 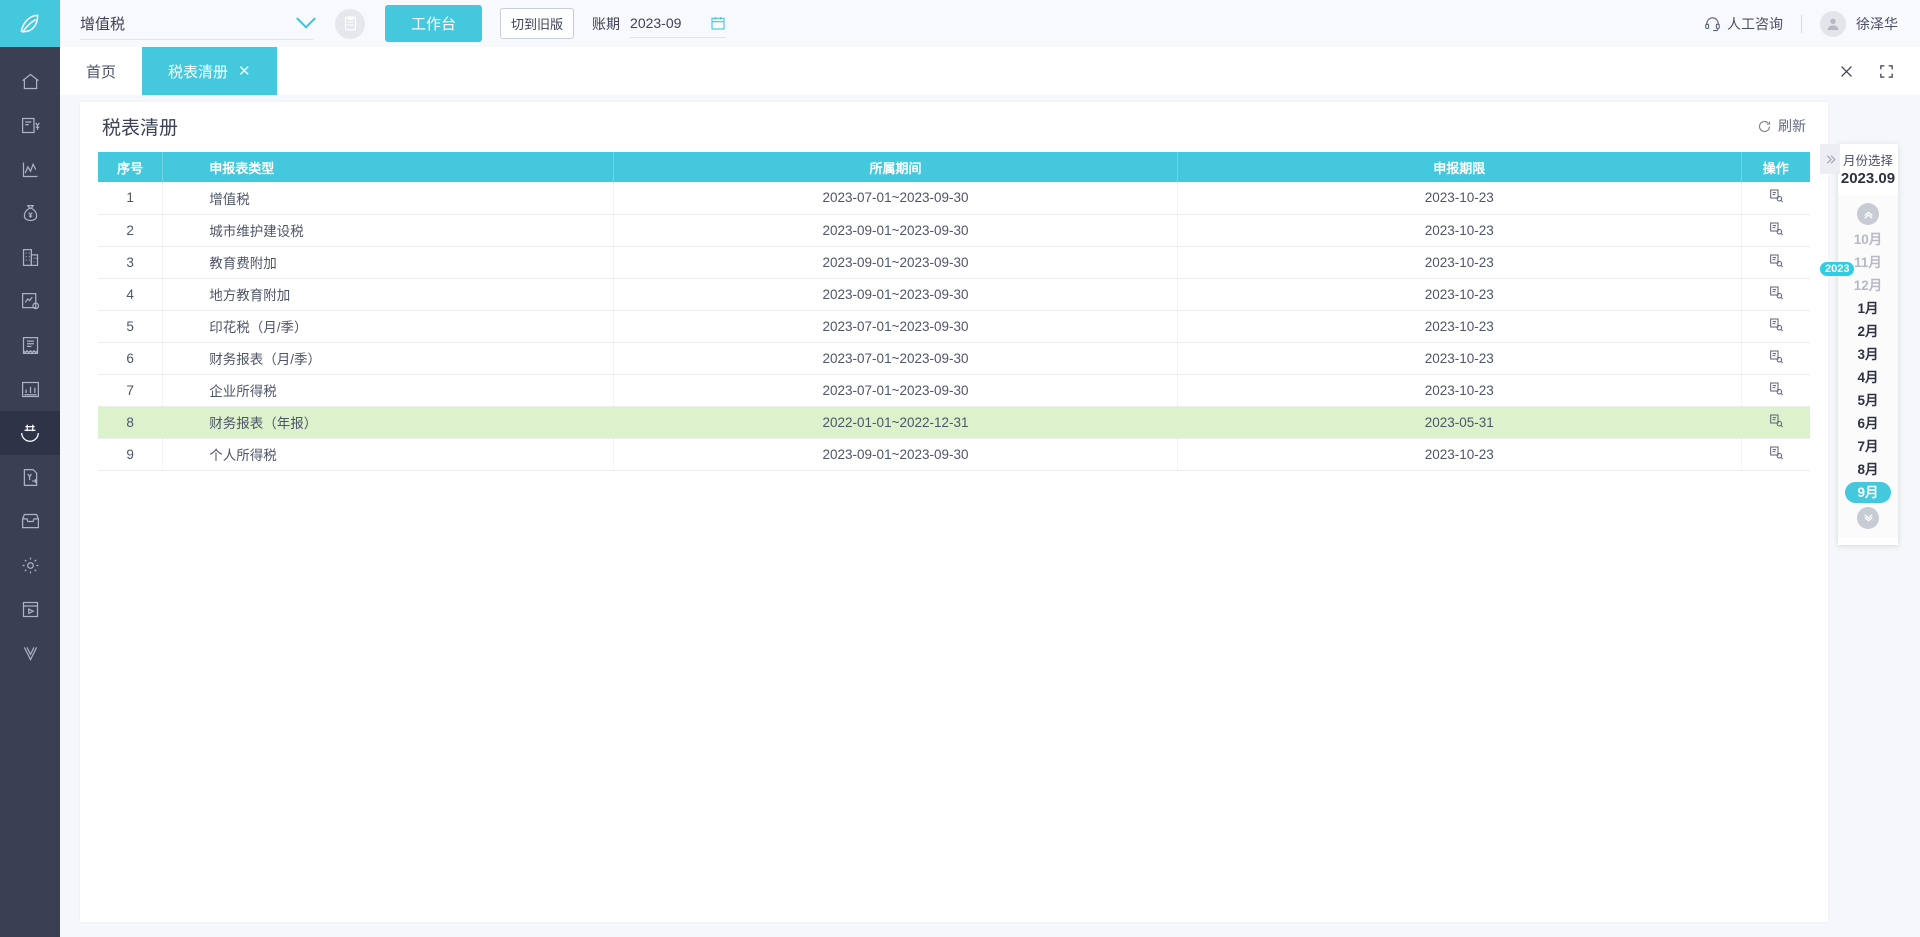 What do you see at coordinates (131, 358) in the screenshot?
I see `cell-no: 6` at bounding box center [131, 358].